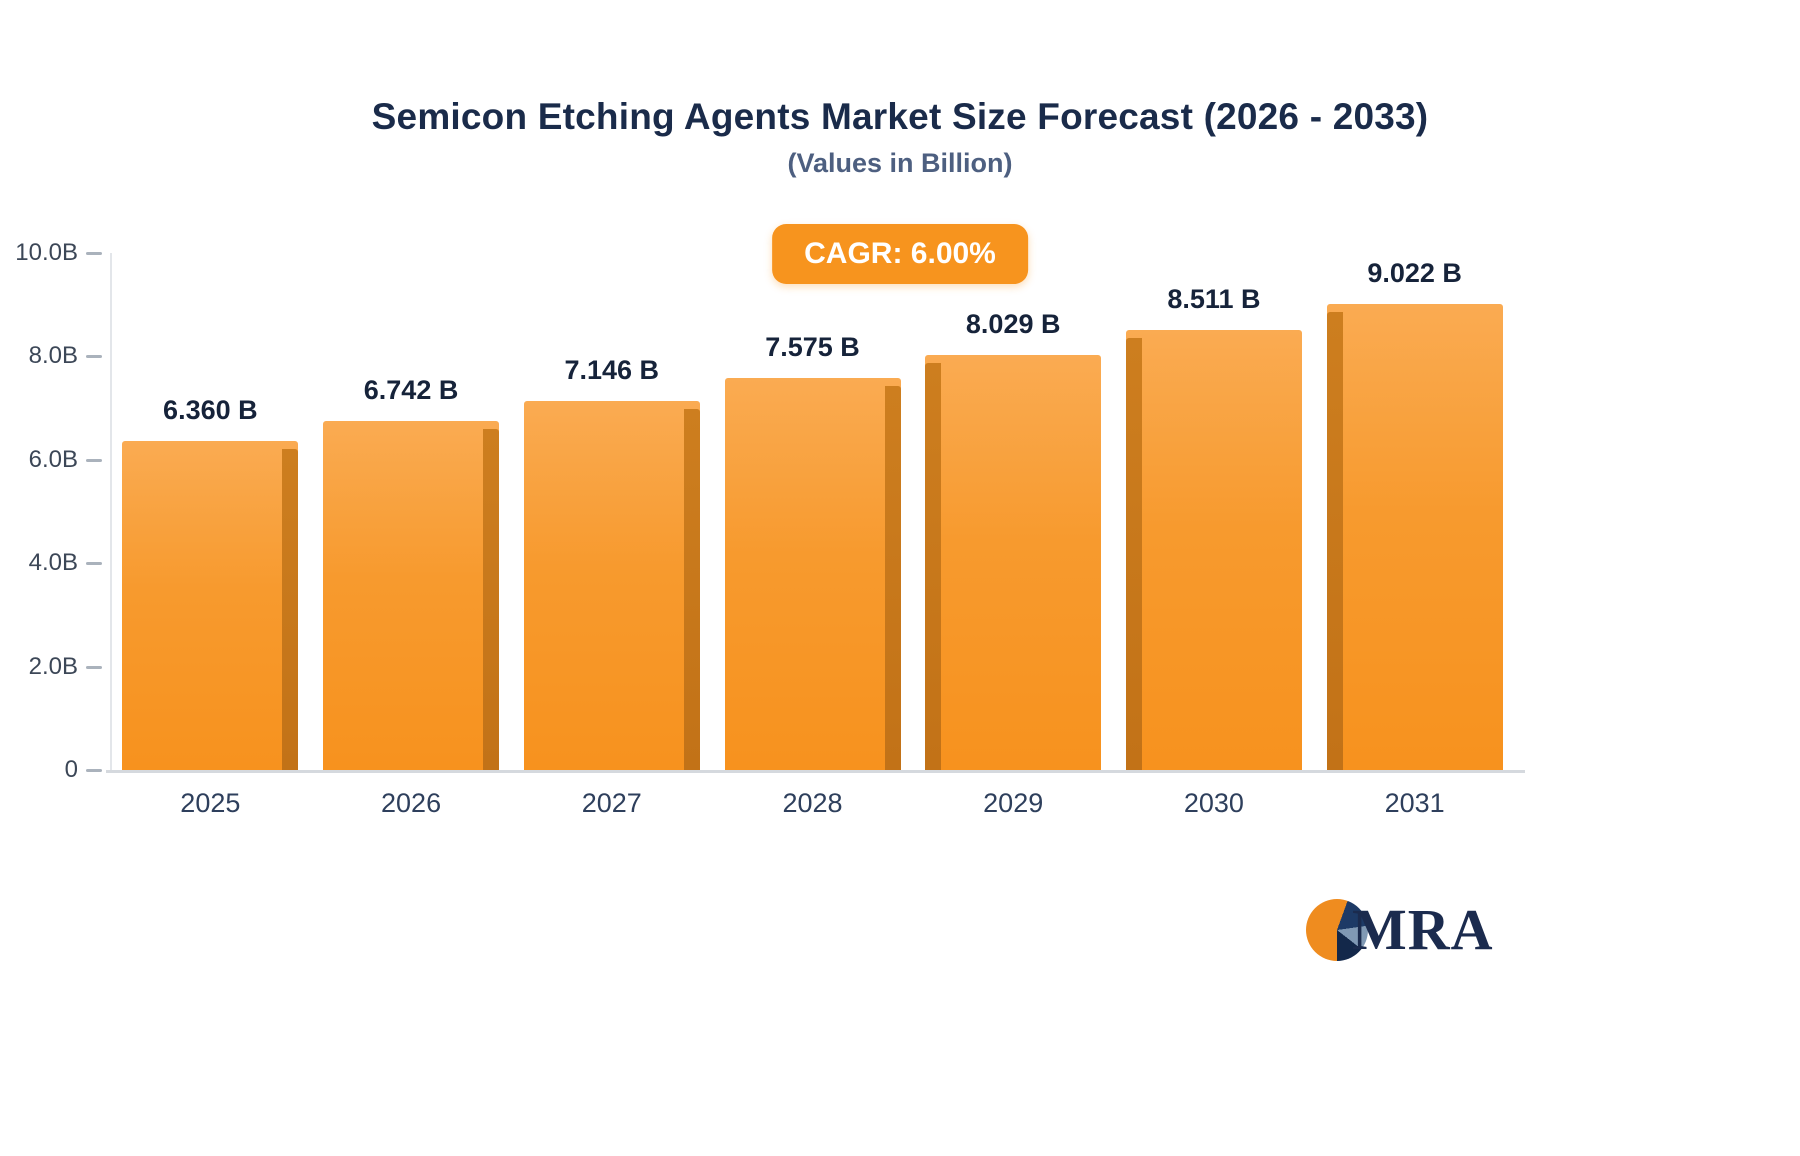 The height and width of the screenshot is (1156, 1800). What do you see at coordinates (900, 254) in the screenshot?
I see `cagr-badge: CAGR: 6.00%` at bounding box center [900, 254].